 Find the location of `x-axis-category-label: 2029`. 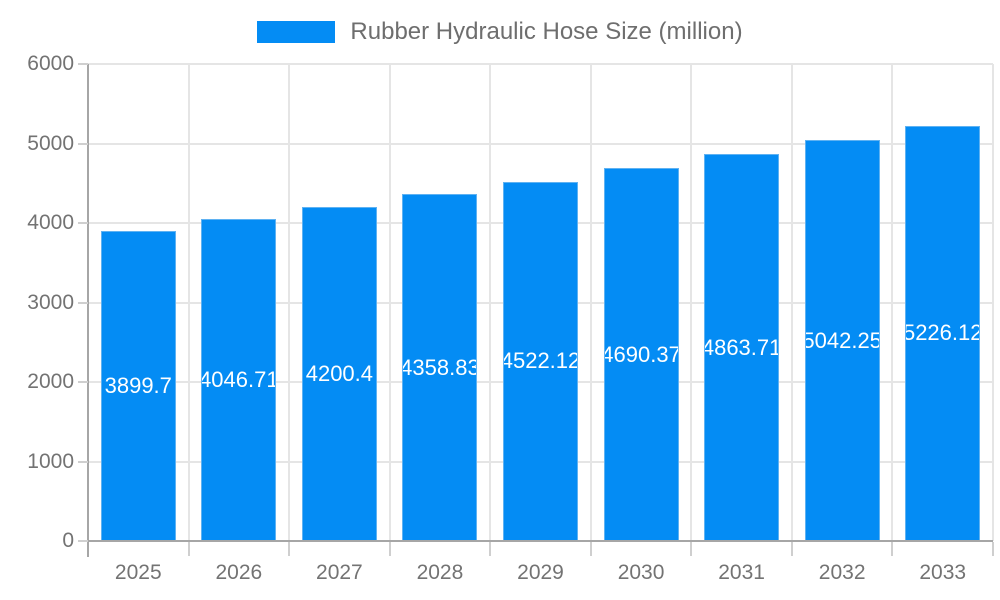

x-axis-category-label: 2029 is located at coordinates (540, 572).